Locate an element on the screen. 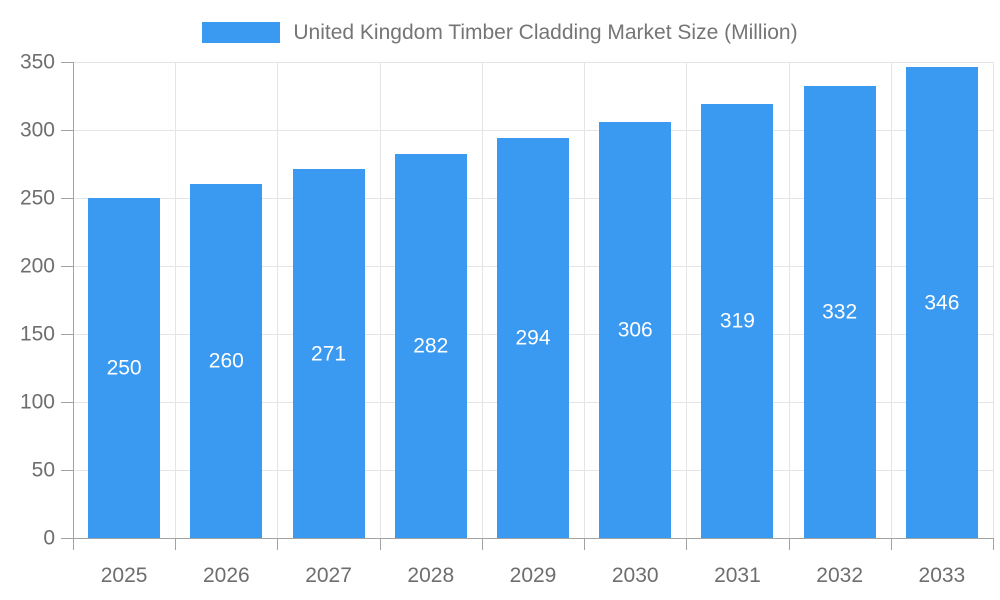 The width and height of the screenshot is (1000, 600). bar-value-label: 332 is located at coordinates (840, 312).